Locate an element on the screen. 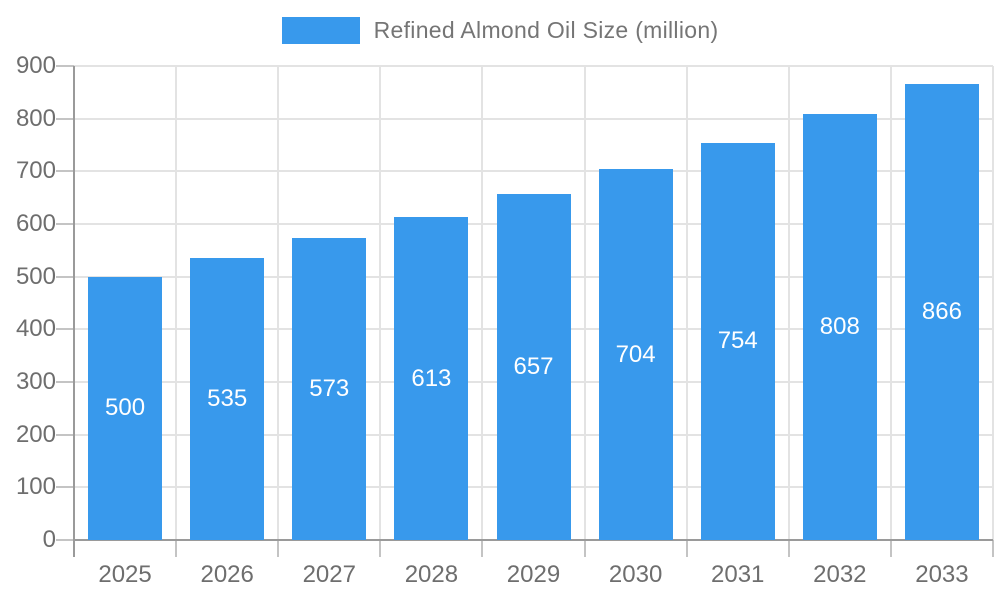  bar-value-label: 535 is located at coordinates (227, 399).